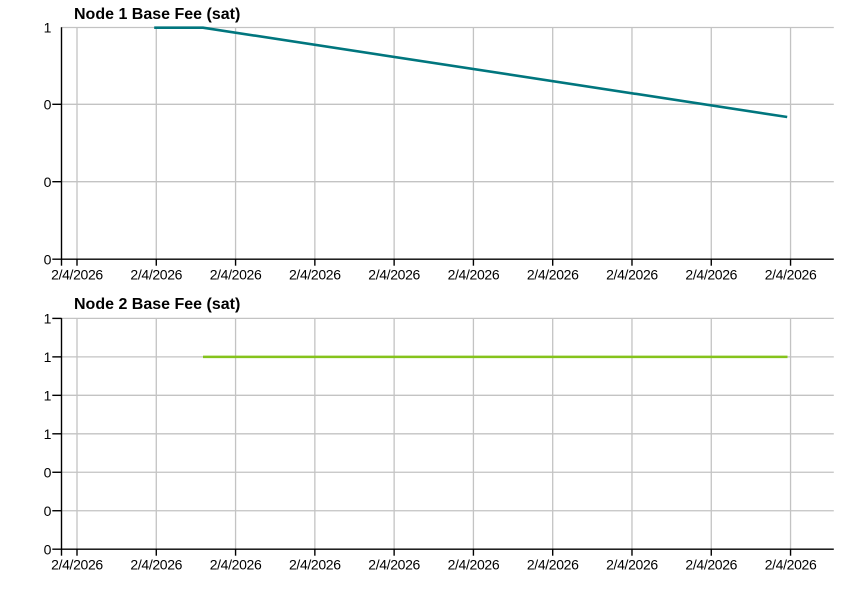 The height and width of the screenshot is (600, 860). Describe the element at coordinates (157, 304) in the screenshot. I see `svg-text: Node 2 Base Fee (sat)` at that location.